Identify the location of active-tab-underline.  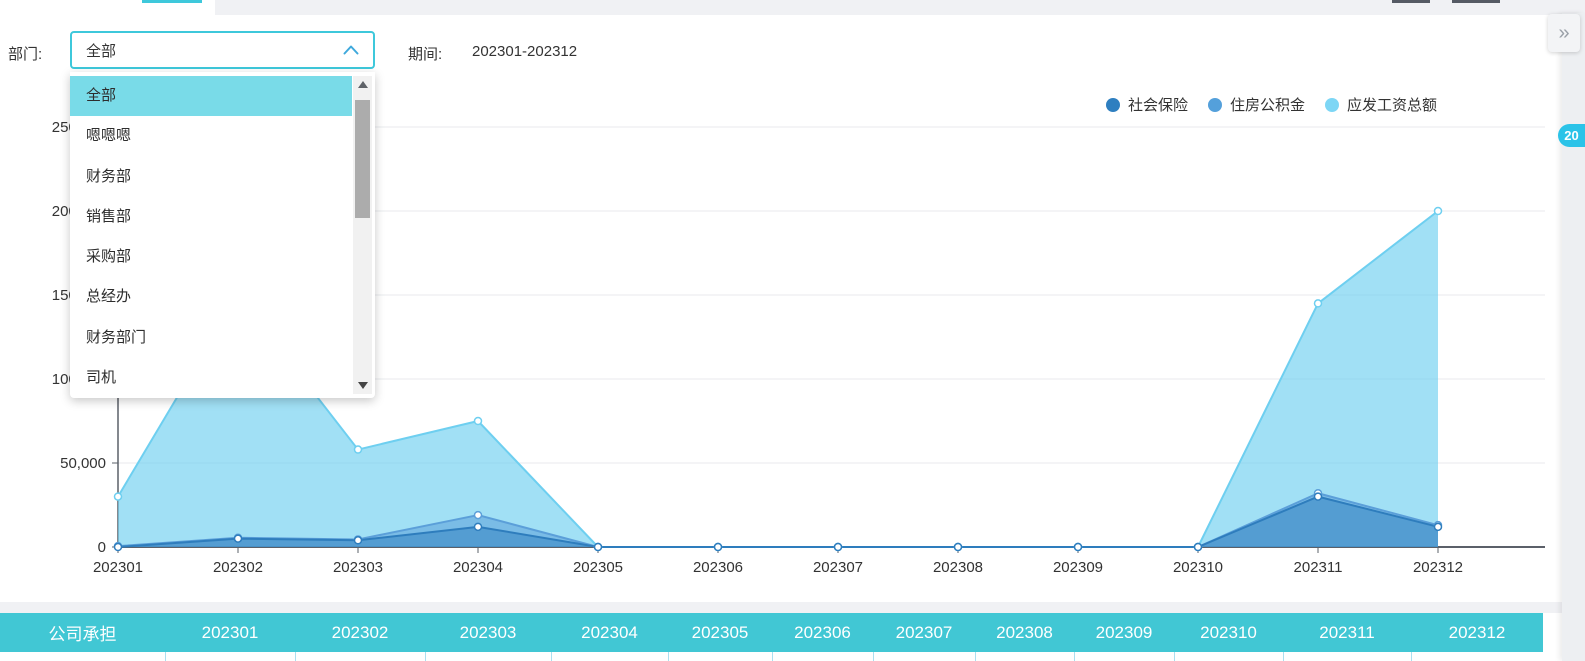
(172, 1).